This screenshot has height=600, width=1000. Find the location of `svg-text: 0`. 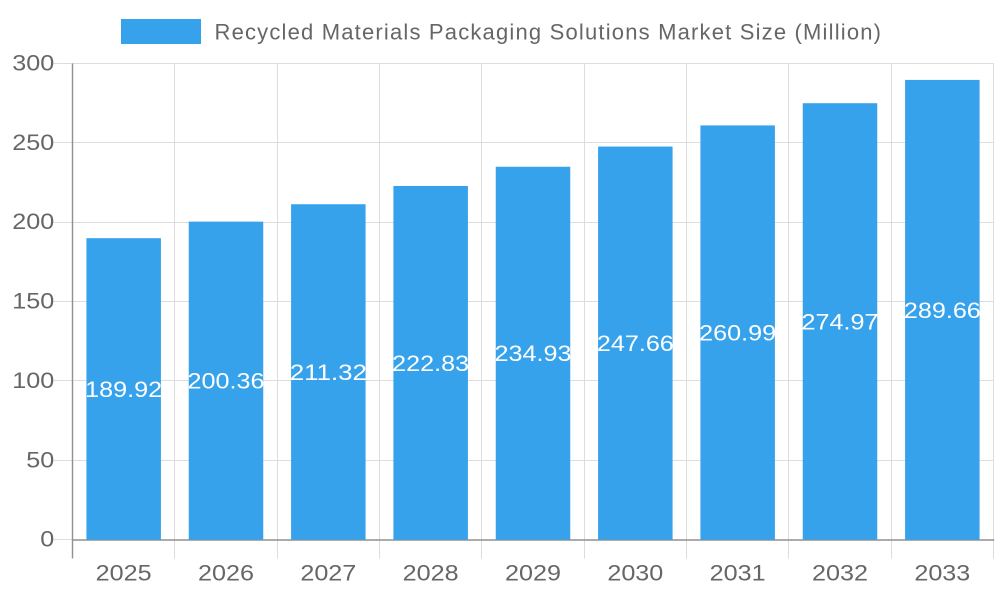

svg-text: 0 is located at coordinates (47, 539).